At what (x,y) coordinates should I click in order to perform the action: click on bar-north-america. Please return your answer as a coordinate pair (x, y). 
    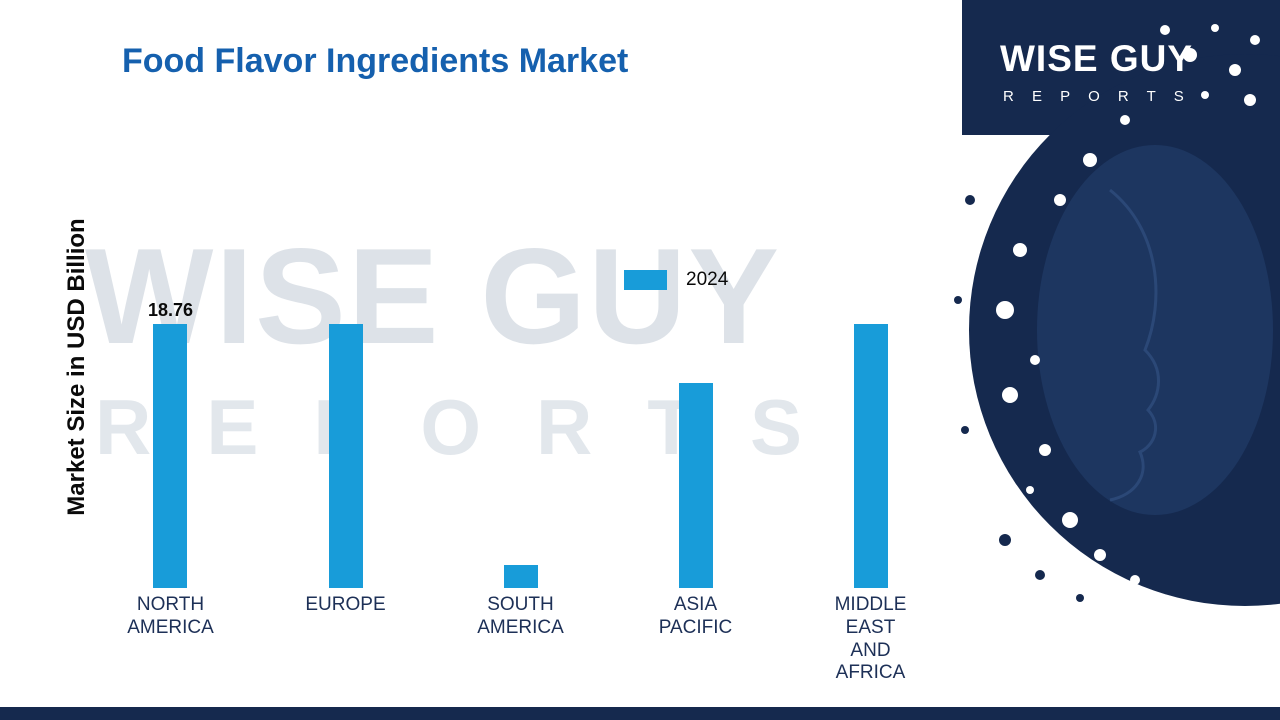
    Looking at the image, I should click on (170, 456).